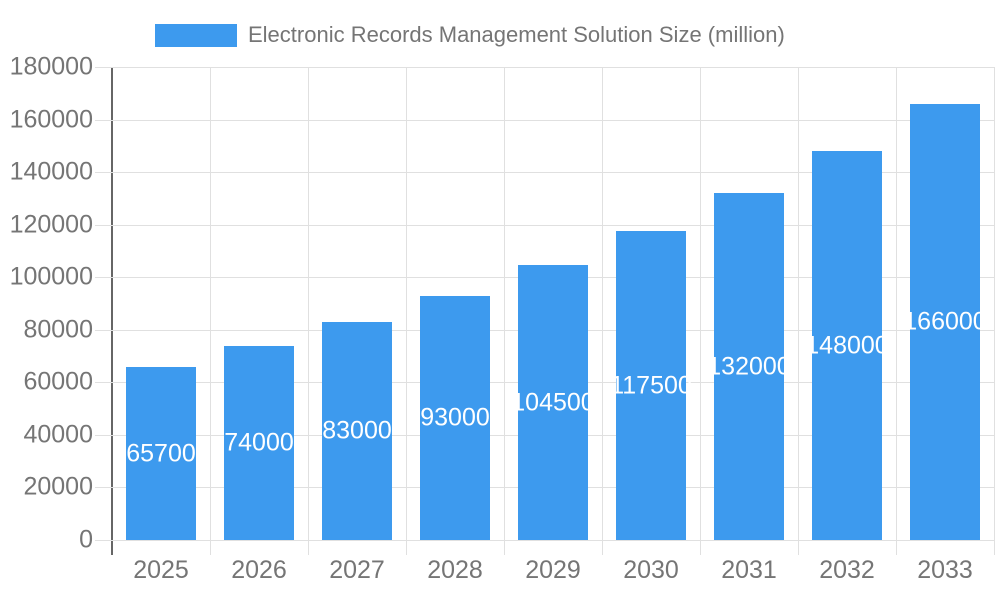 This screenshot has width=1000, height=600. Describe the element at coordinates (58, 329) in the screenshot. I see `y-tick-label: 80000` at that location.